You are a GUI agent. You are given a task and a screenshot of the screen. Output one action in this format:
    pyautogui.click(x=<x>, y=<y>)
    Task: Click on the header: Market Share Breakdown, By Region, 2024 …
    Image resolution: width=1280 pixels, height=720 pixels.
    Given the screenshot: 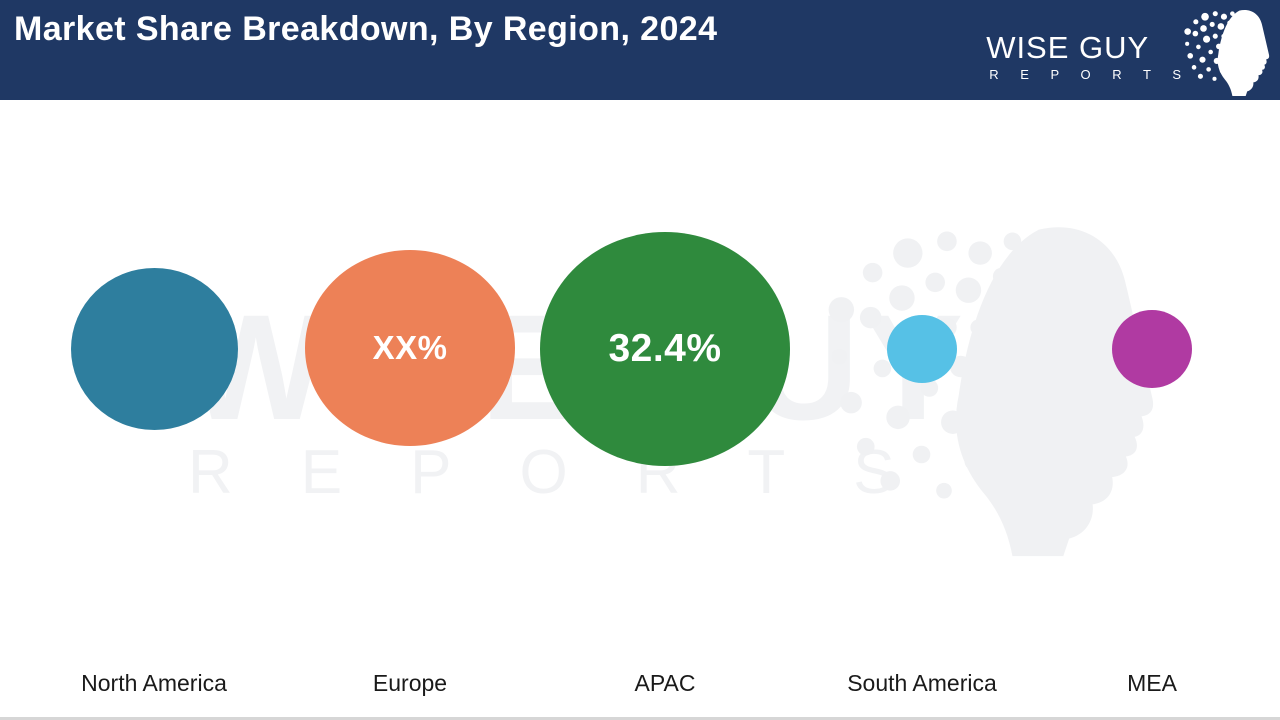 What is the action you would take?
    pyautogui.click(x=640, y=50)
    